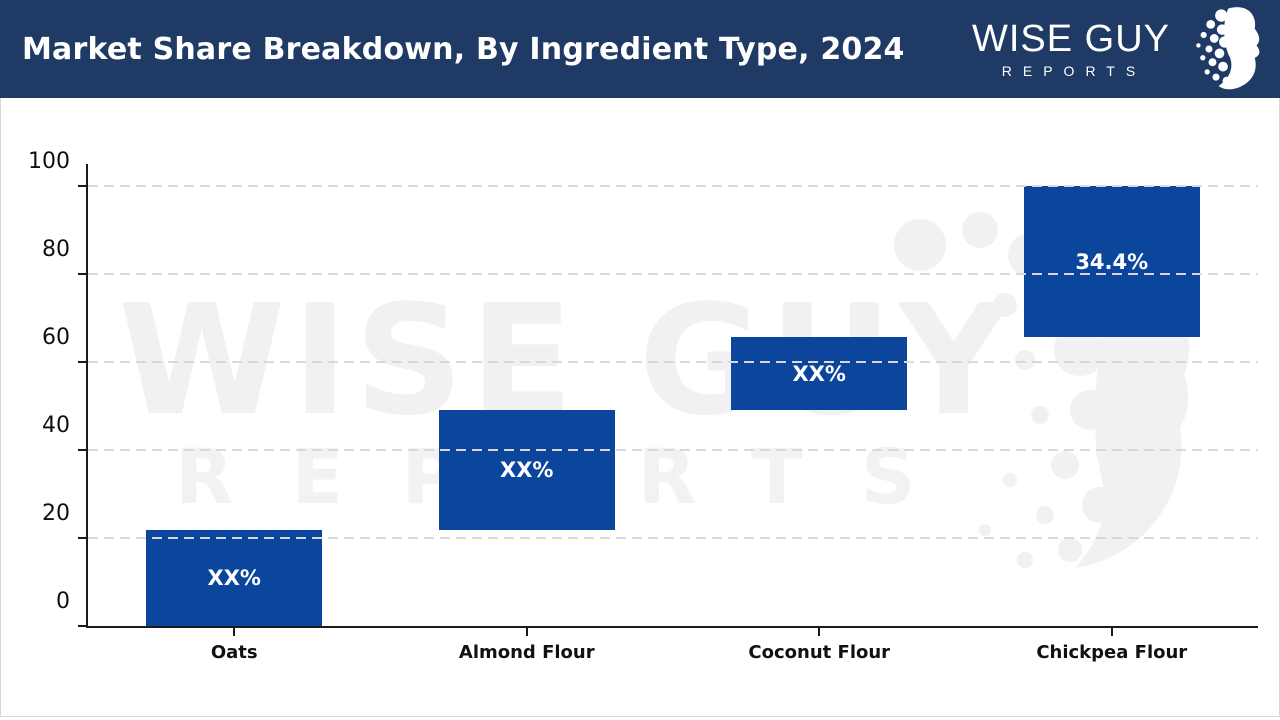 The height and width of the screenshot is (720, 1280). I want to click on y-tick-label: 40, so click(56, 425).